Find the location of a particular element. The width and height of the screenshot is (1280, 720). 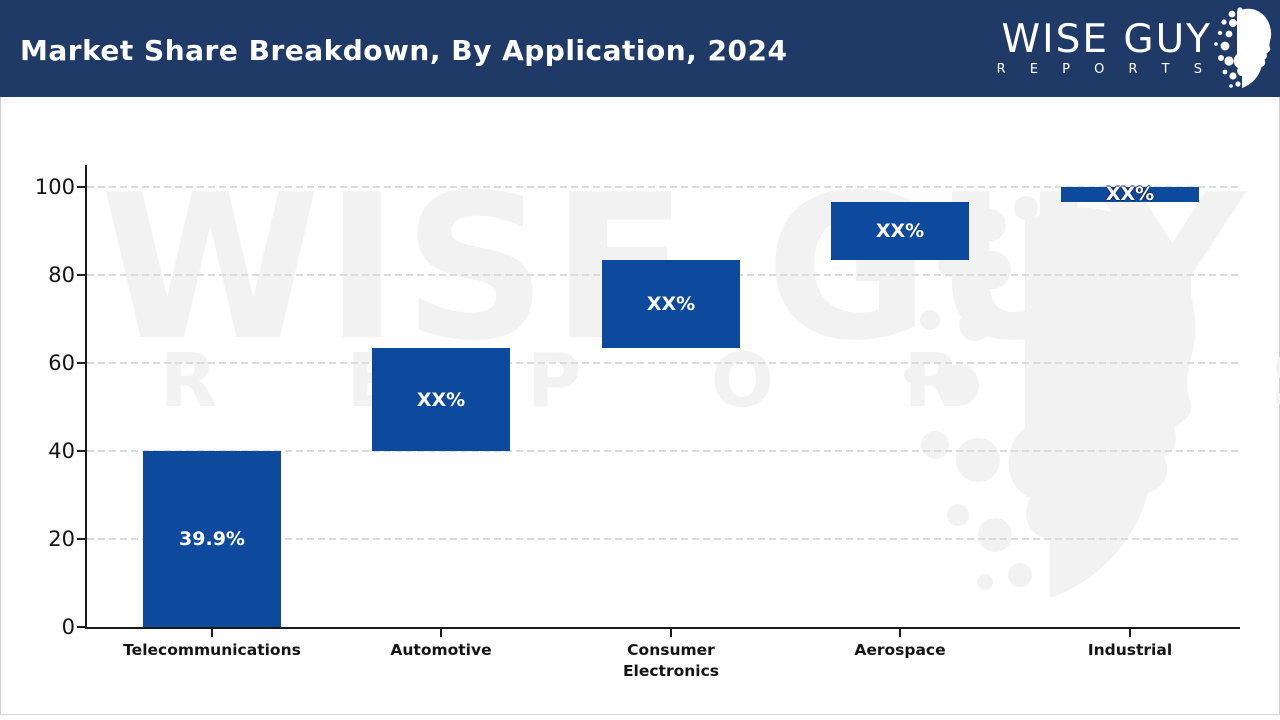

x-axis-category-label: Industrial is located at coordinates (1130, 650).